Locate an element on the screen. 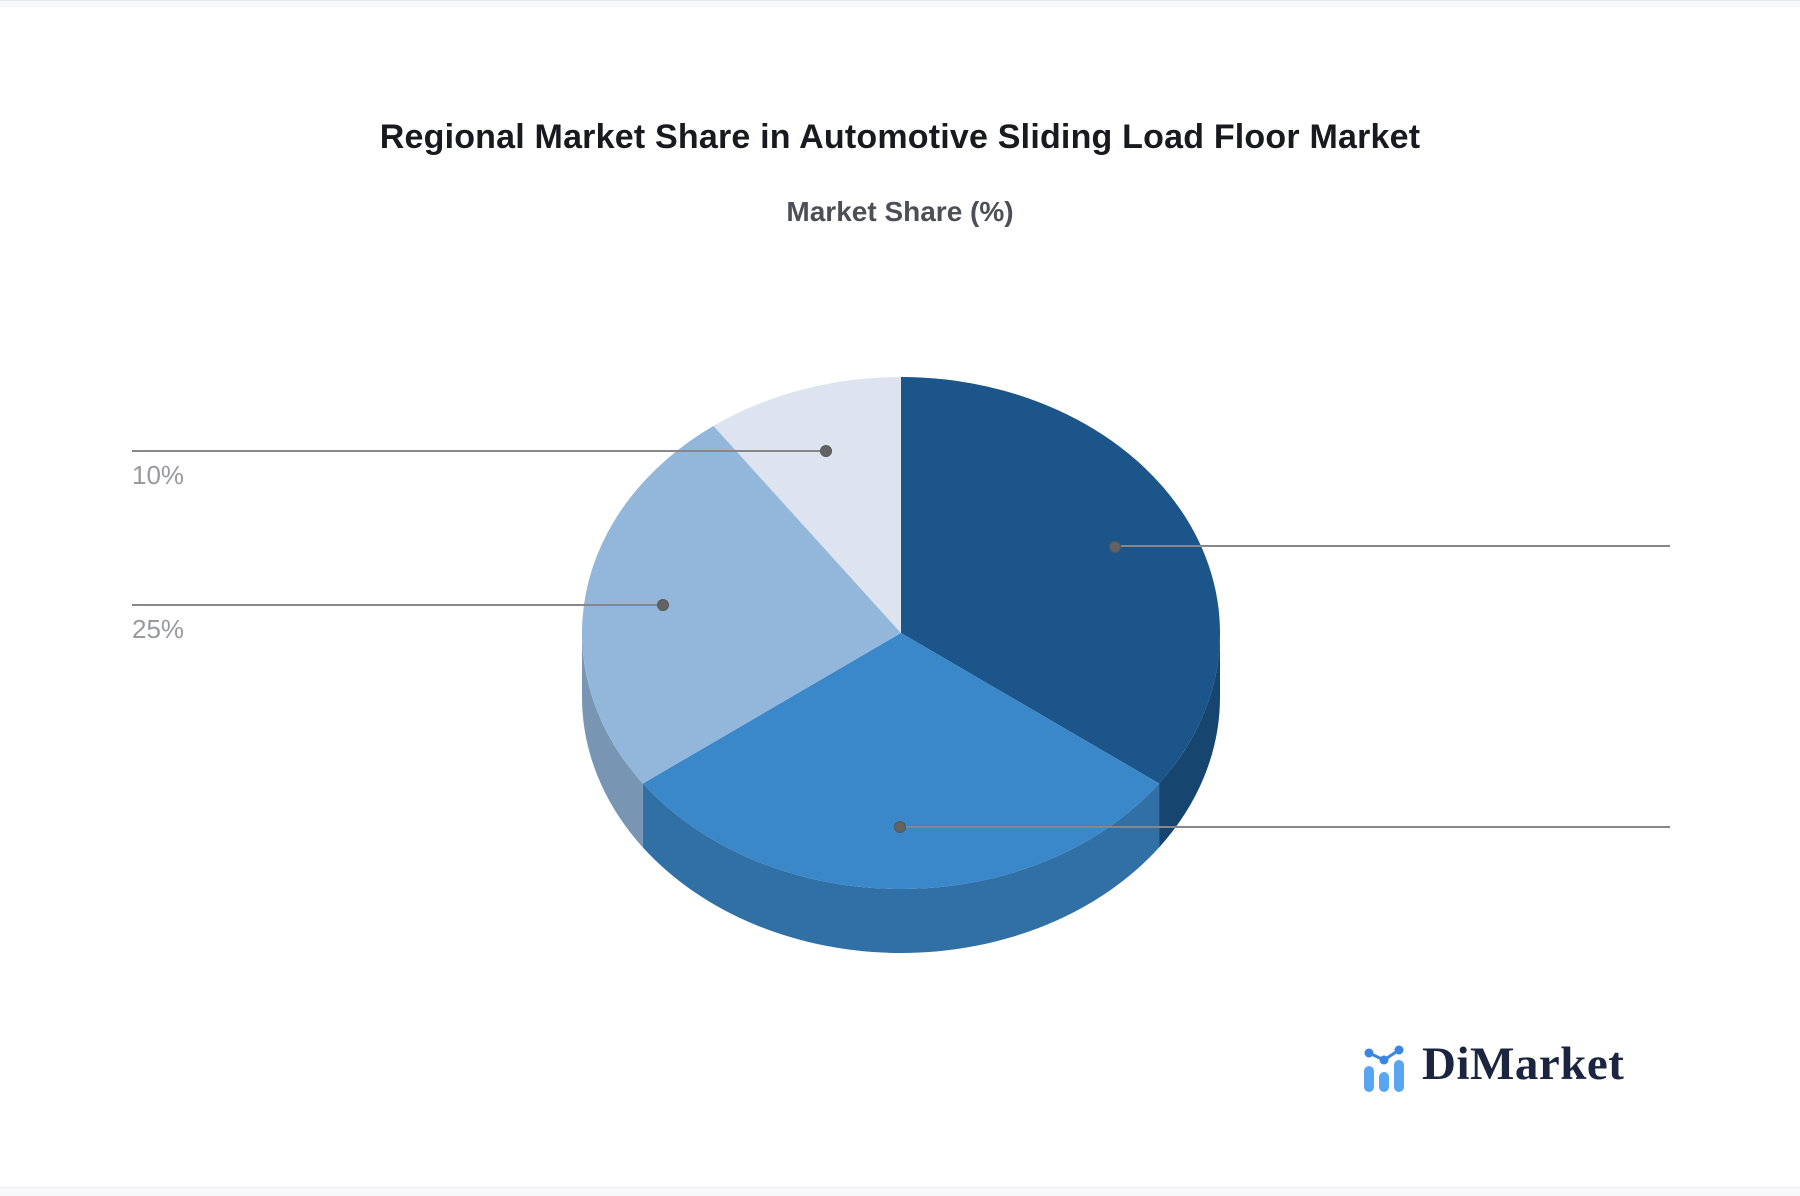  leader-dot-europe is located at coordinates (900, 827).